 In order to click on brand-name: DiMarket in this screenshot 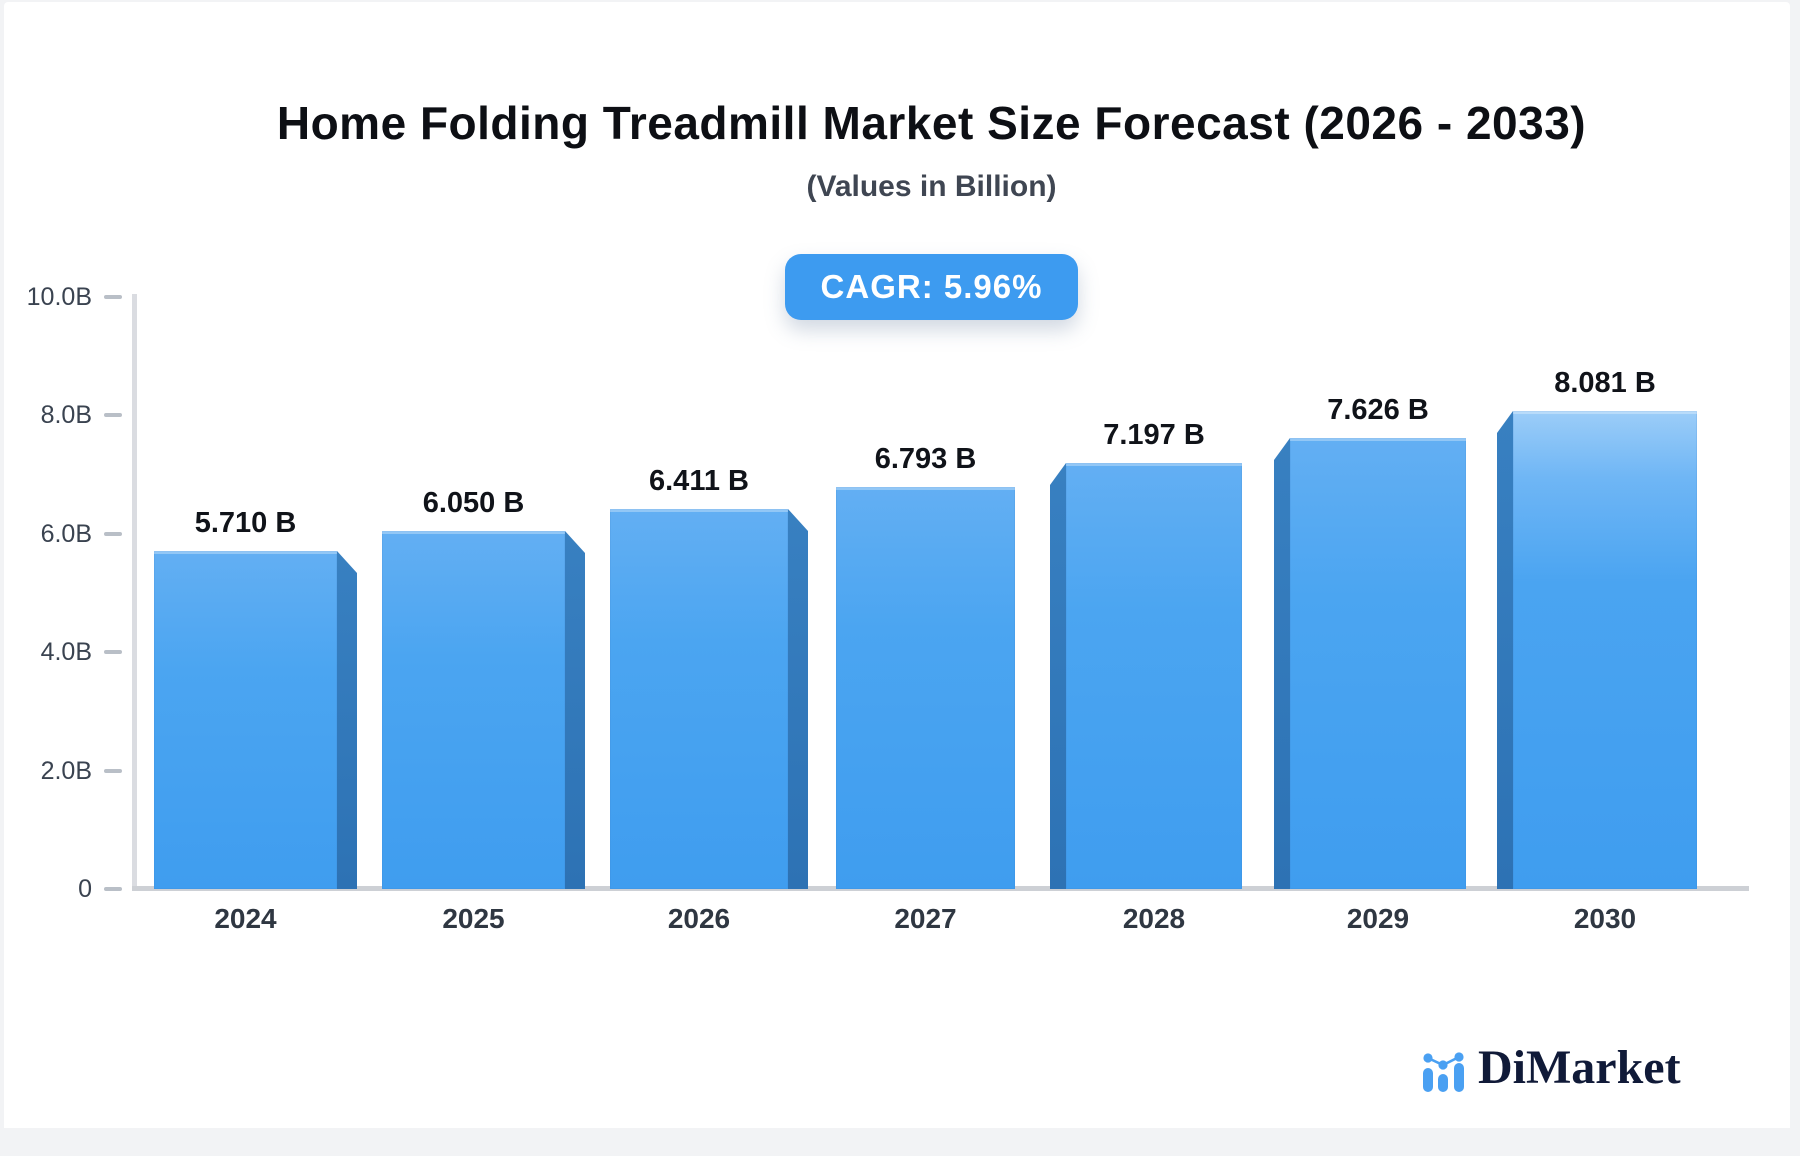, I will do `click(1579, 1067)`.